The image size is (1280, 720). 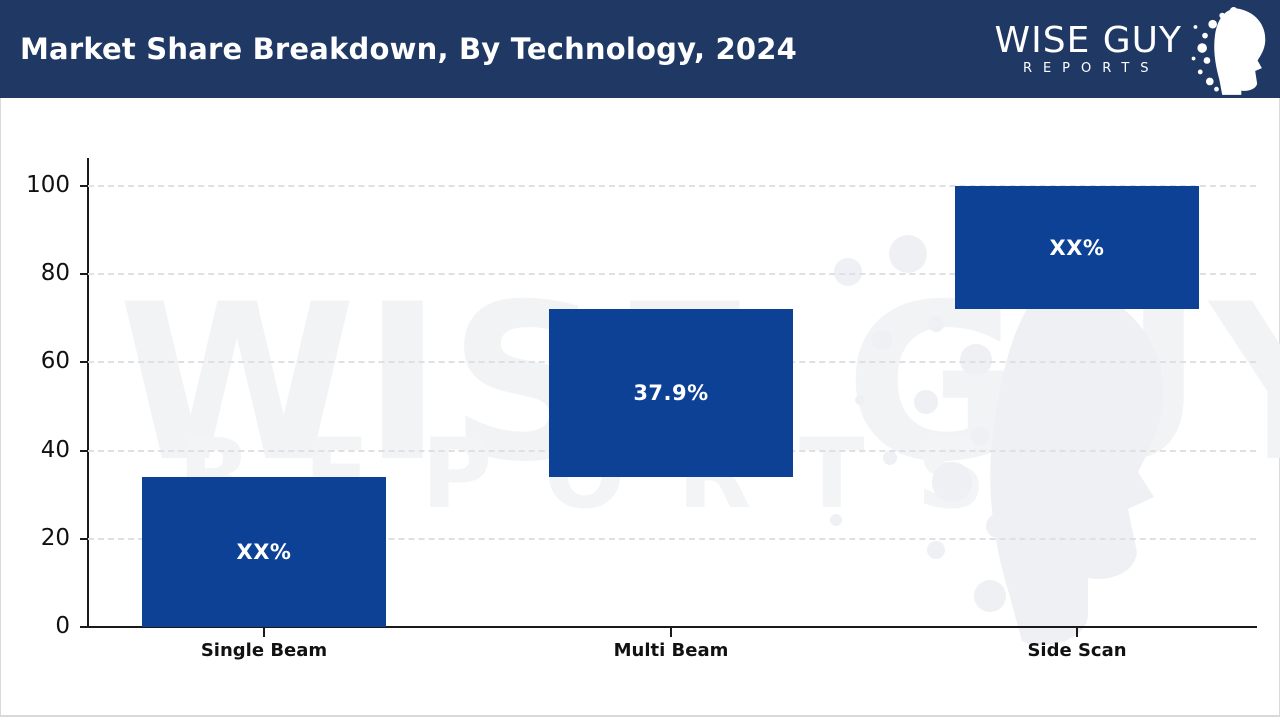 I want to click on bar-value-label: 37.9%, so click(x=671, y=393).